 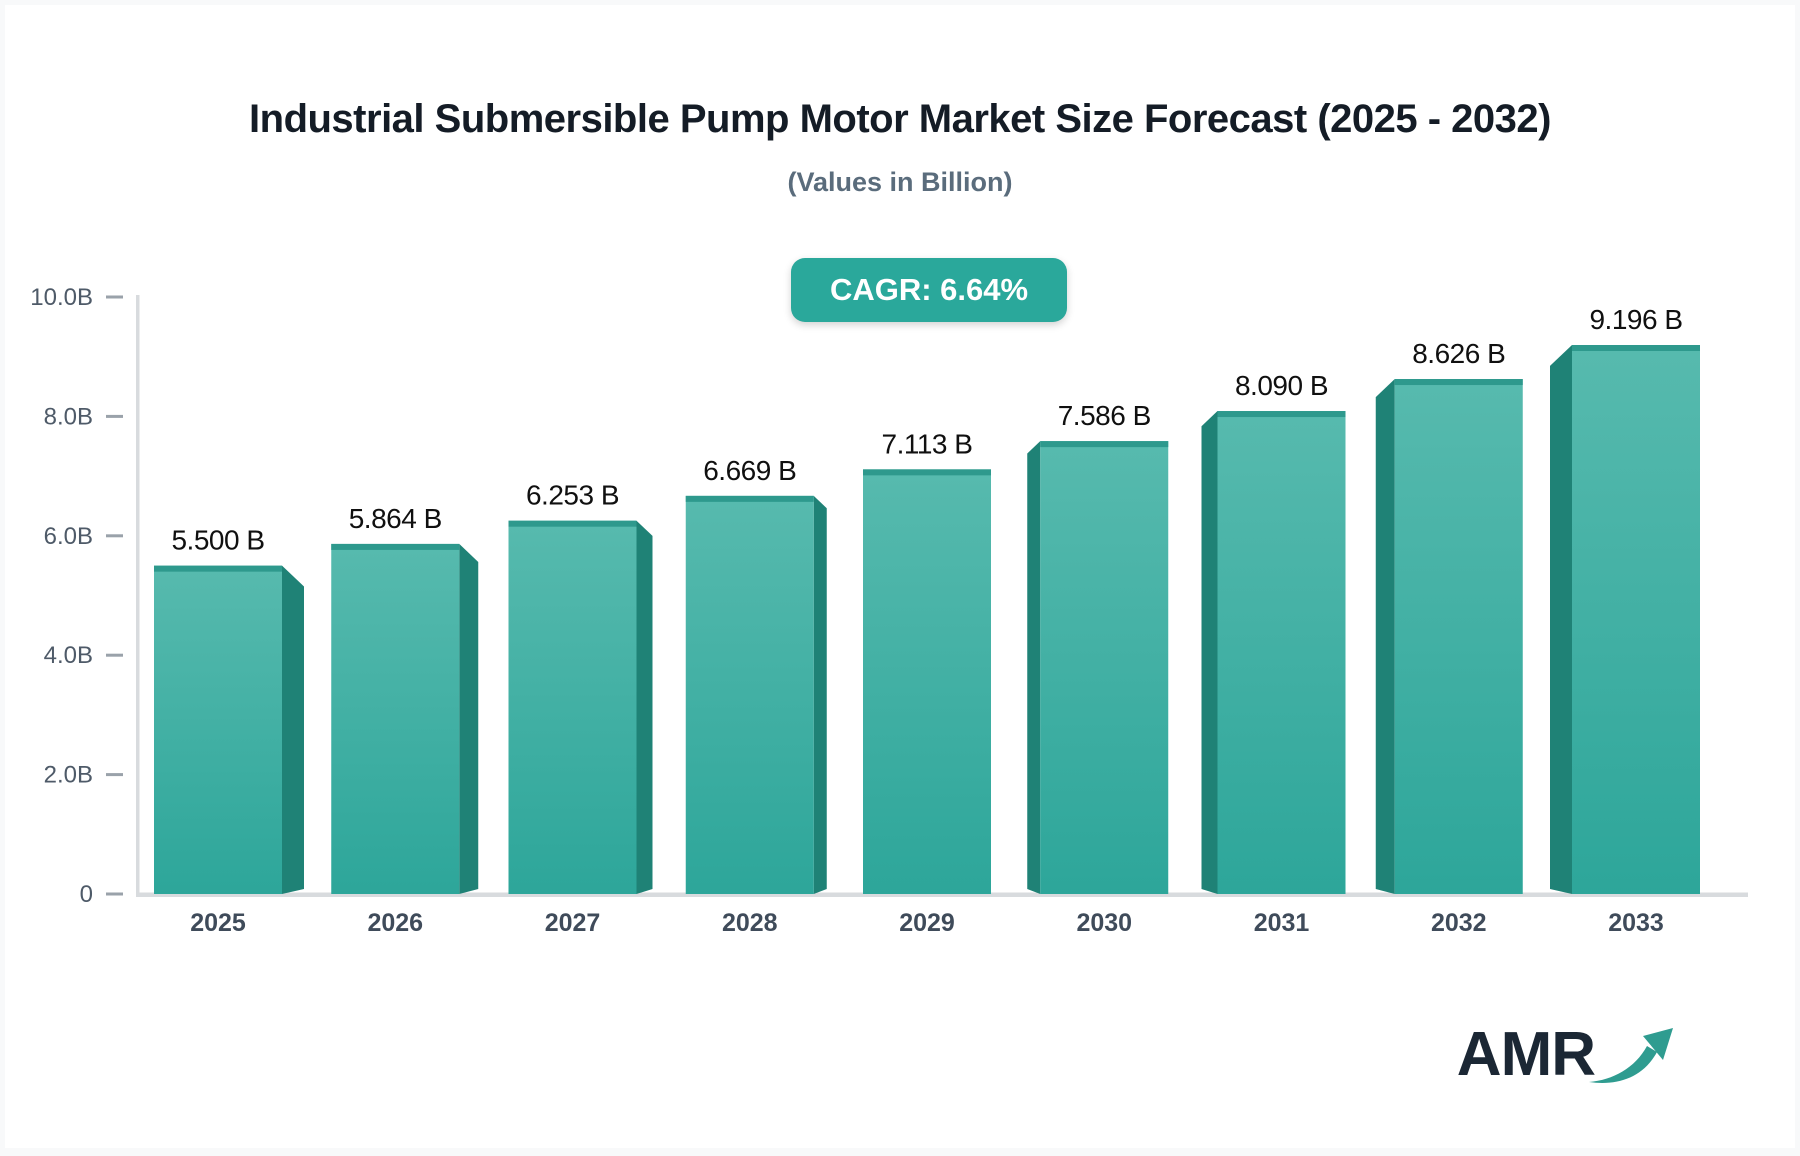 I want to click on y-tick-label: 2.0B, so click(x=68, y=775).